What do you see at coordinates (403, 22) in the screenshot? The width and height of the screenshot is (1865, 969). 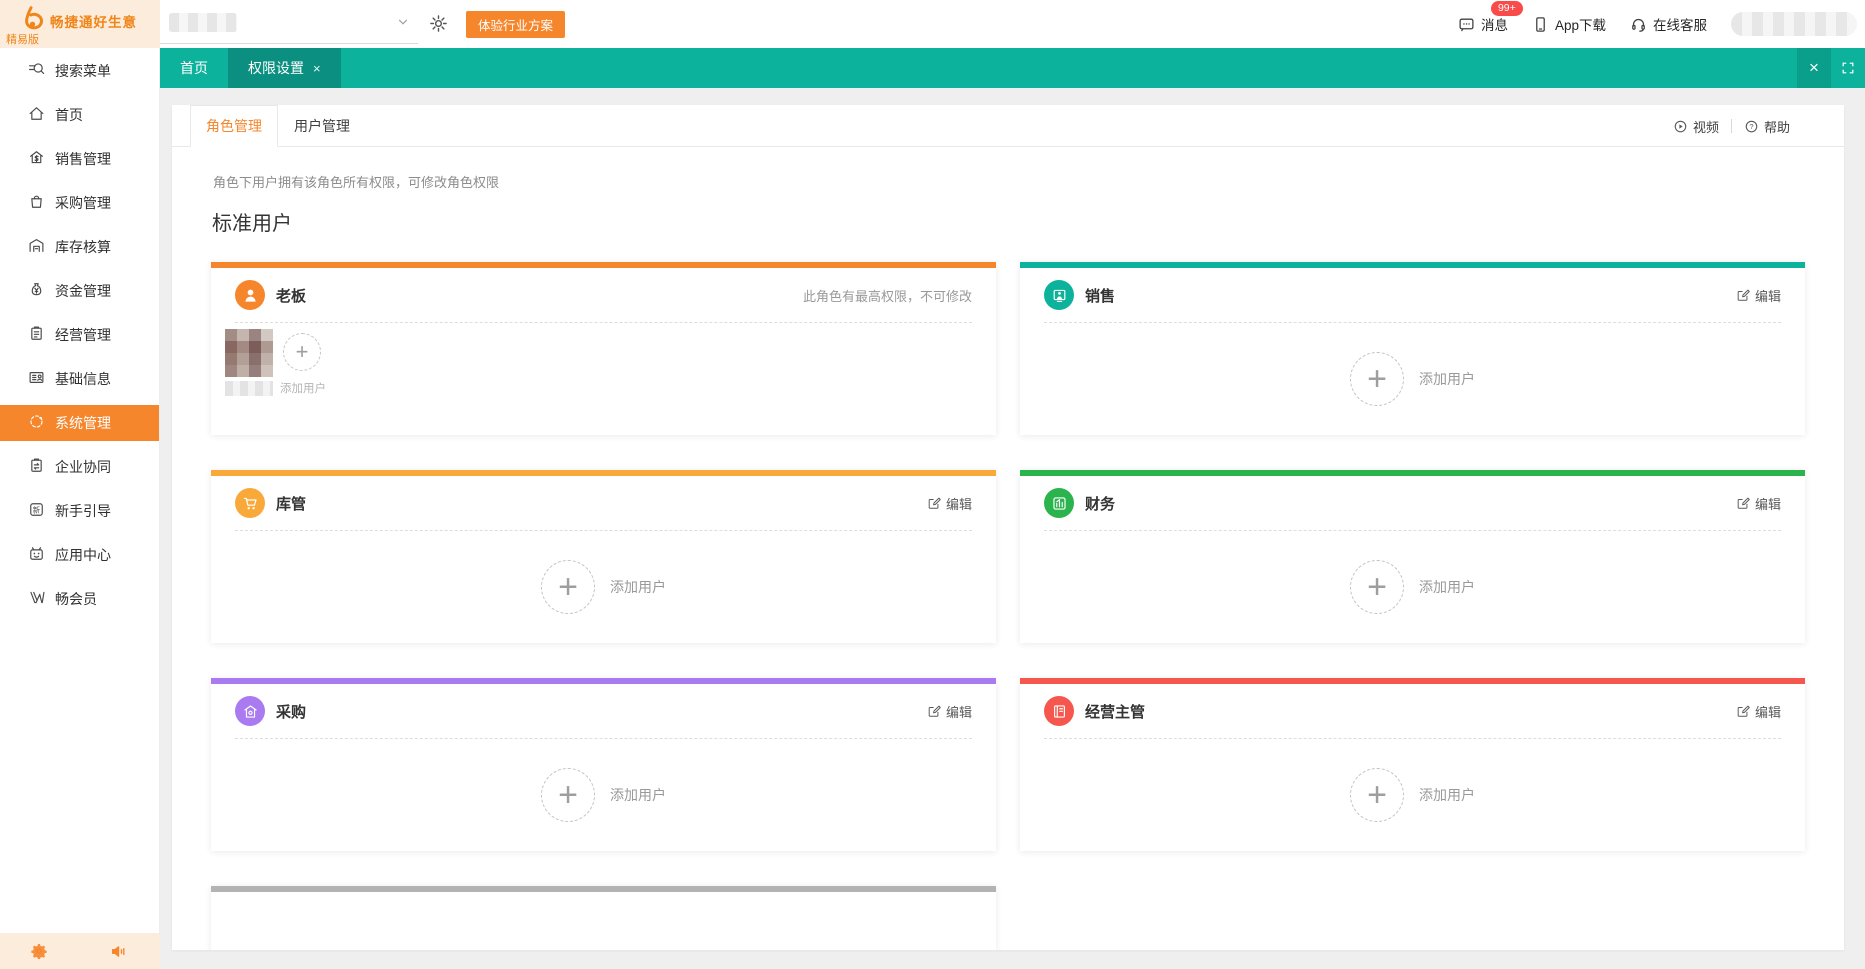 I see `chevron-down-icon` at bounding box center [403, 22].